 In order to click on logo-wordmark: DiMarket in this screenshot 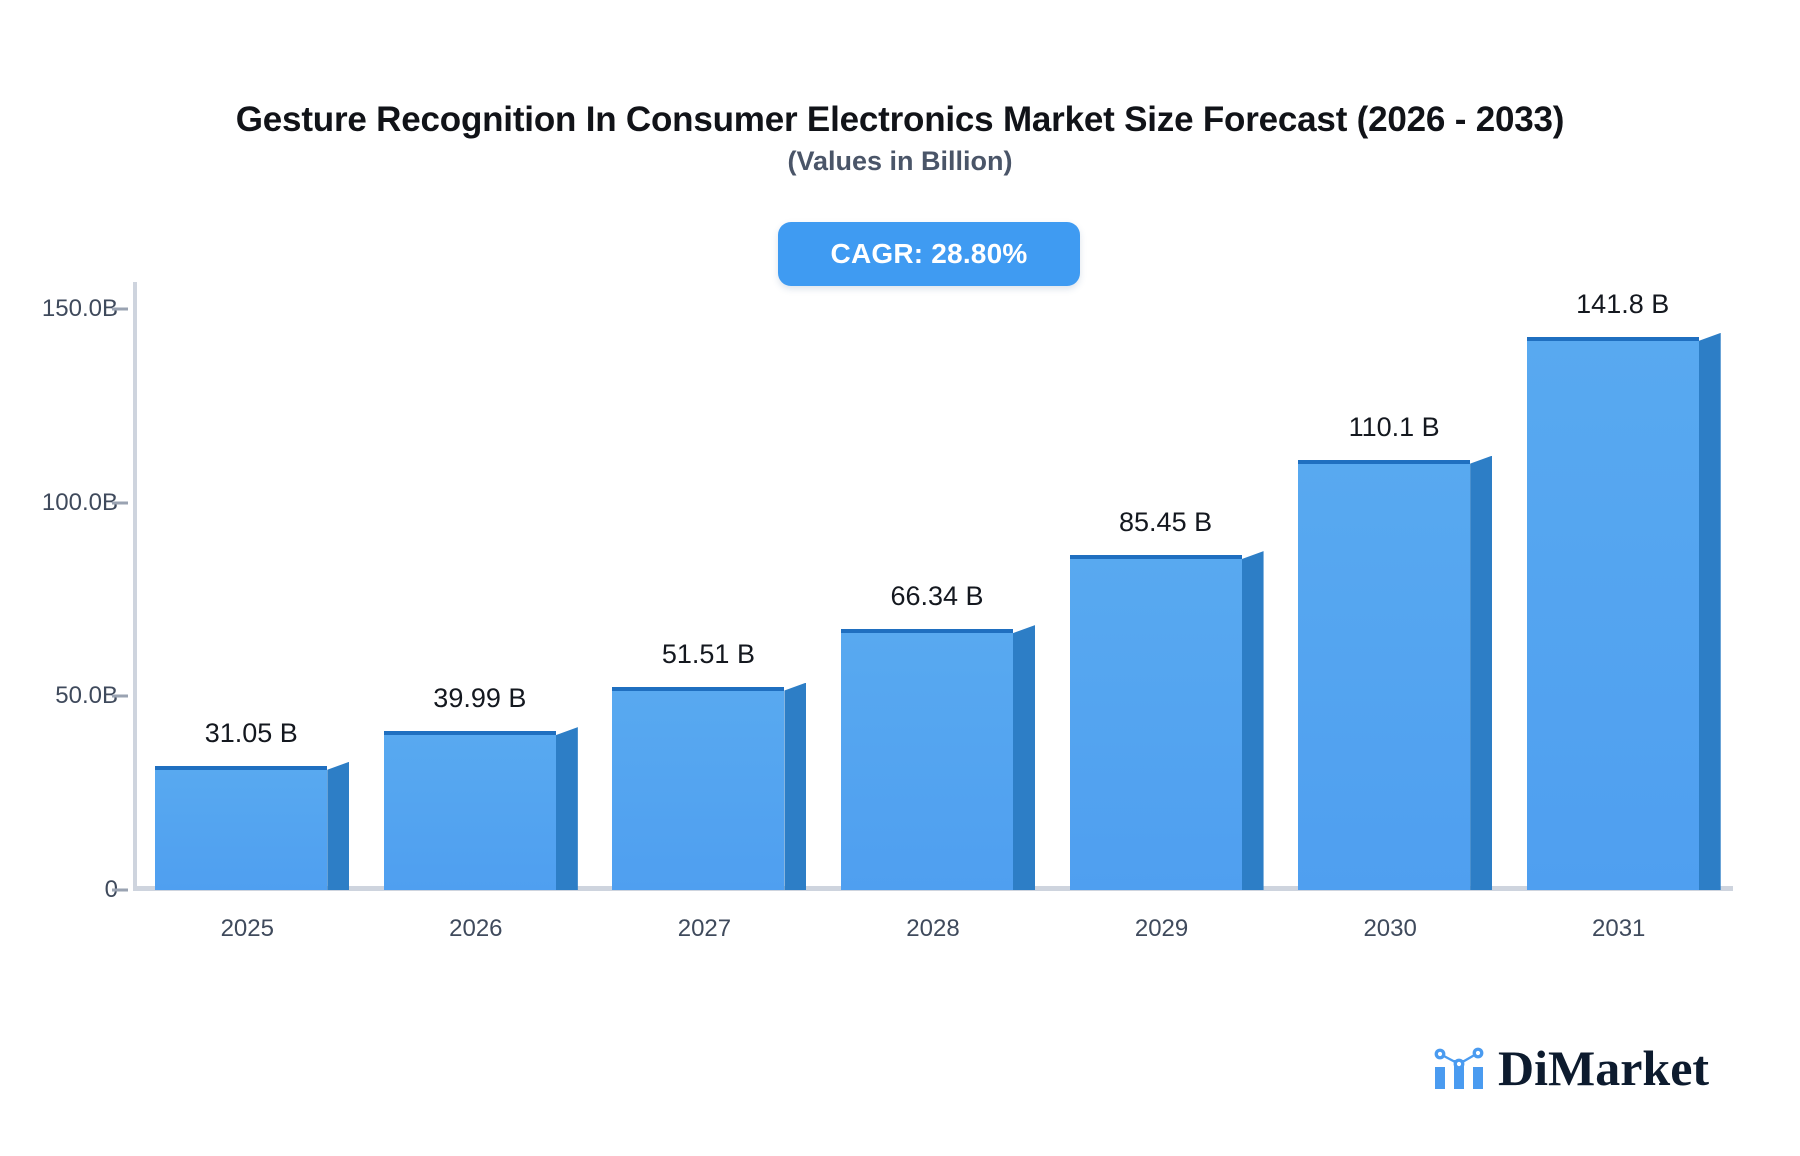, I will do `click(1604, 1068)`.